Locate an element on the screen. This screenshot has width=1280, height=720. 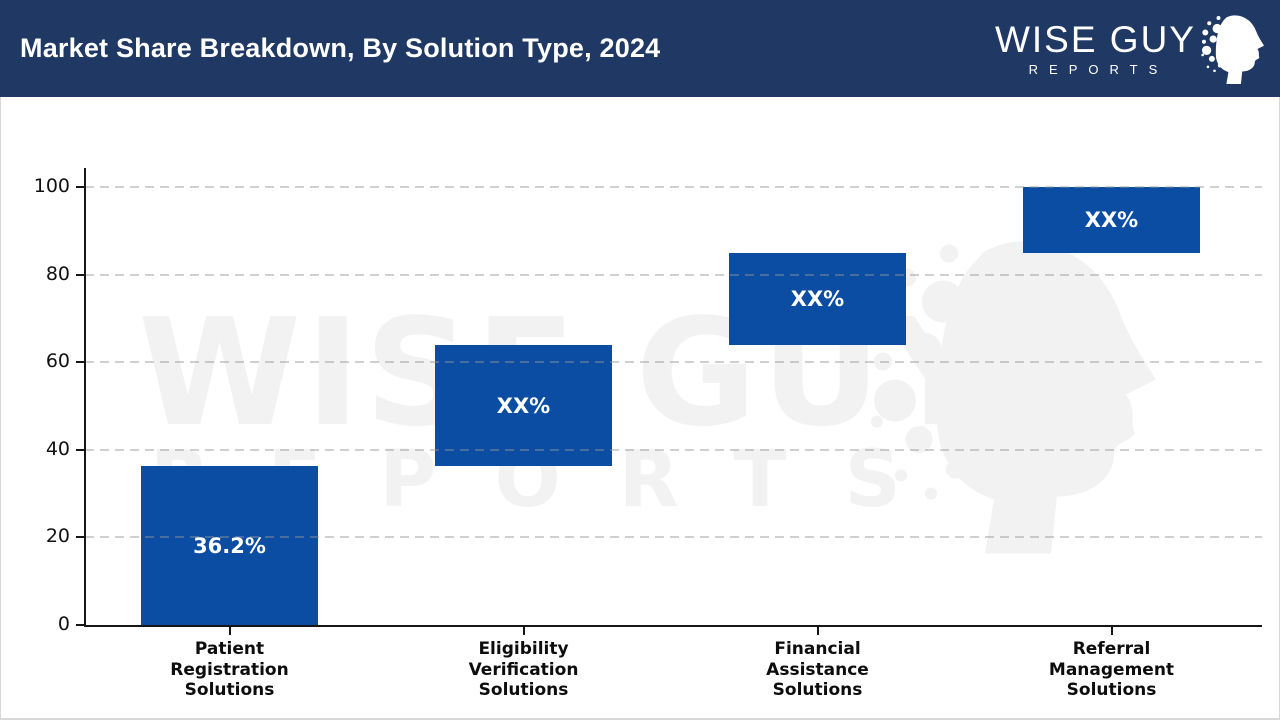
logo-subtext: REPORTS is located at coordinates (1098, 69).